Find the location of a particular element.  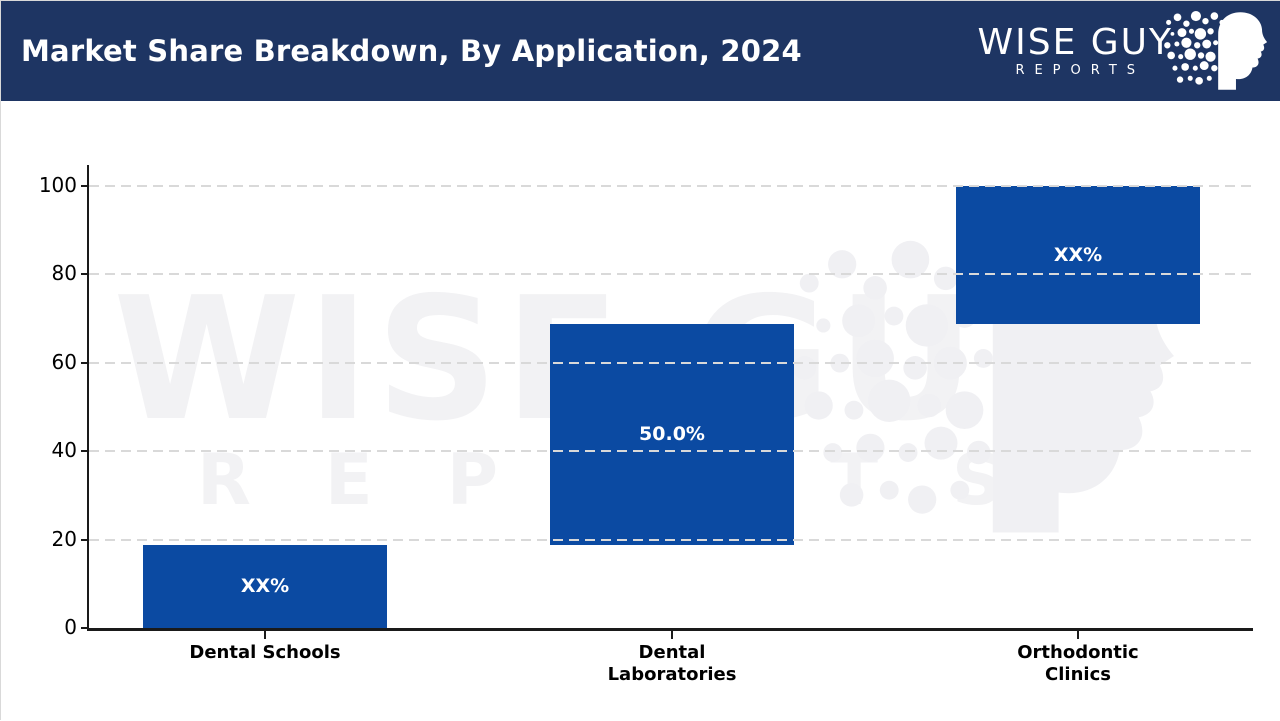

x-axis-line is located at coordinates (670, 629).